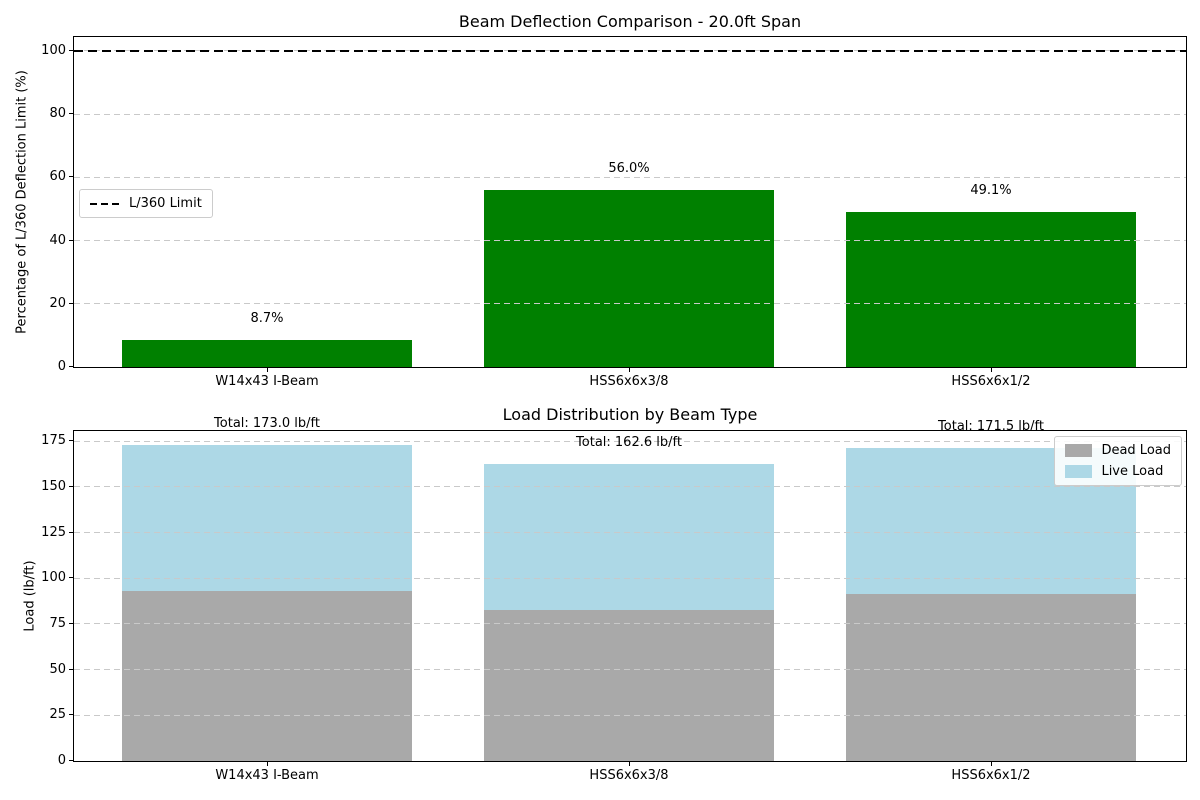 The image size is (1200, 800). I want to click on bar-value-label: 49.1%, so click(991, 190).